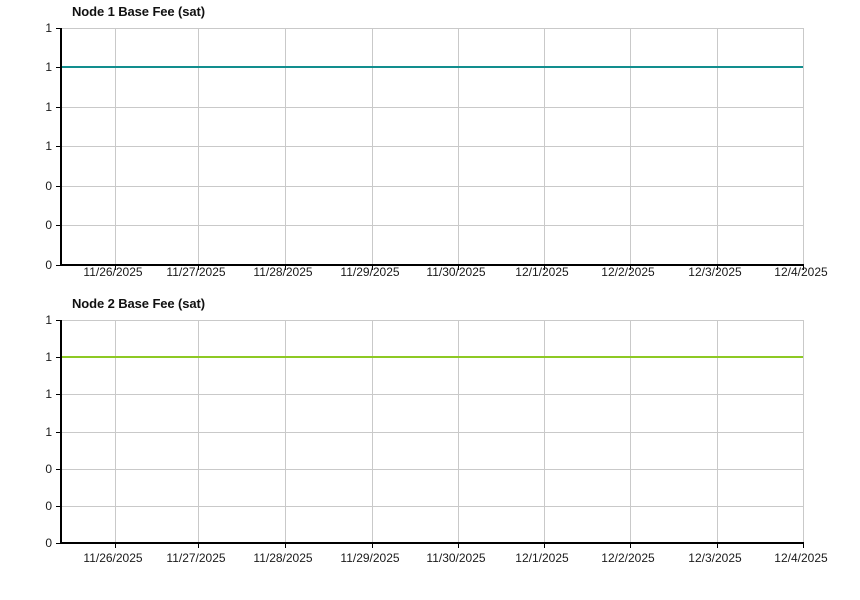  I want to click on chart-title-node-1: Node 1 Base Fee (sat), so click(139, 11).